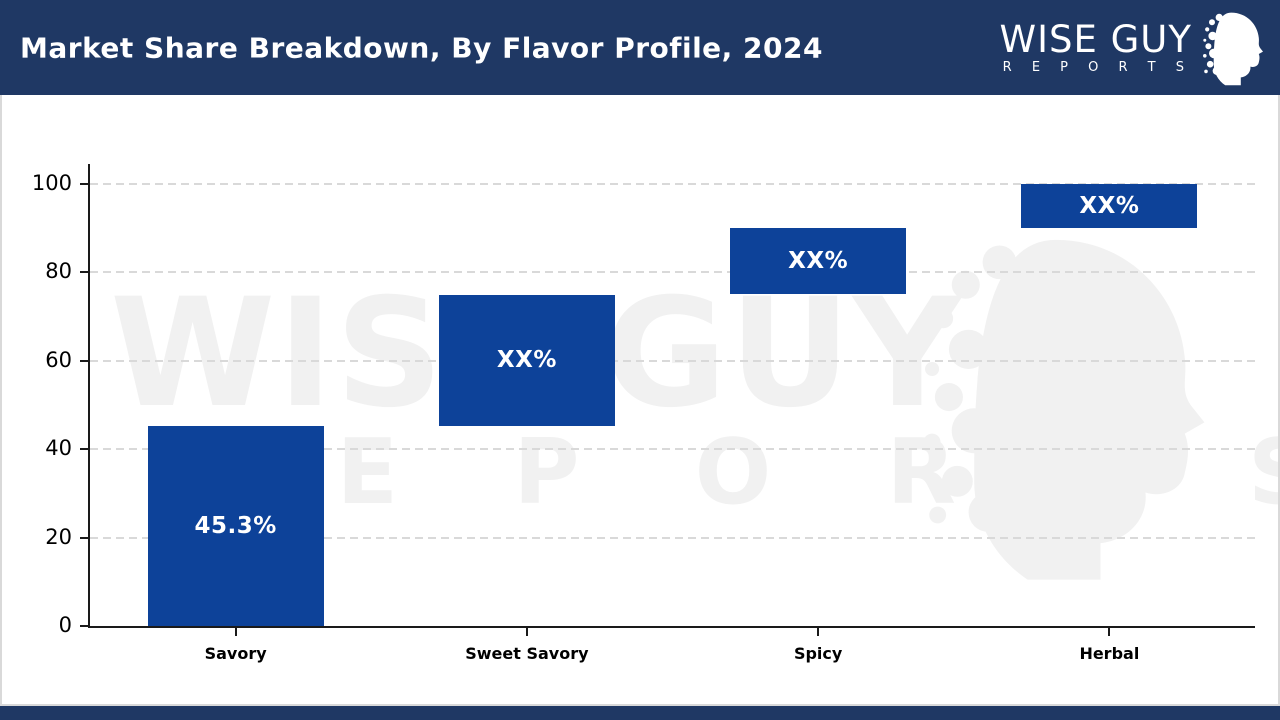 This screenshot has width=1280, height=720. Describe the element at coordinates (58, 536) in the screenshot. I see `y-tick-label-20: 20` at that location.